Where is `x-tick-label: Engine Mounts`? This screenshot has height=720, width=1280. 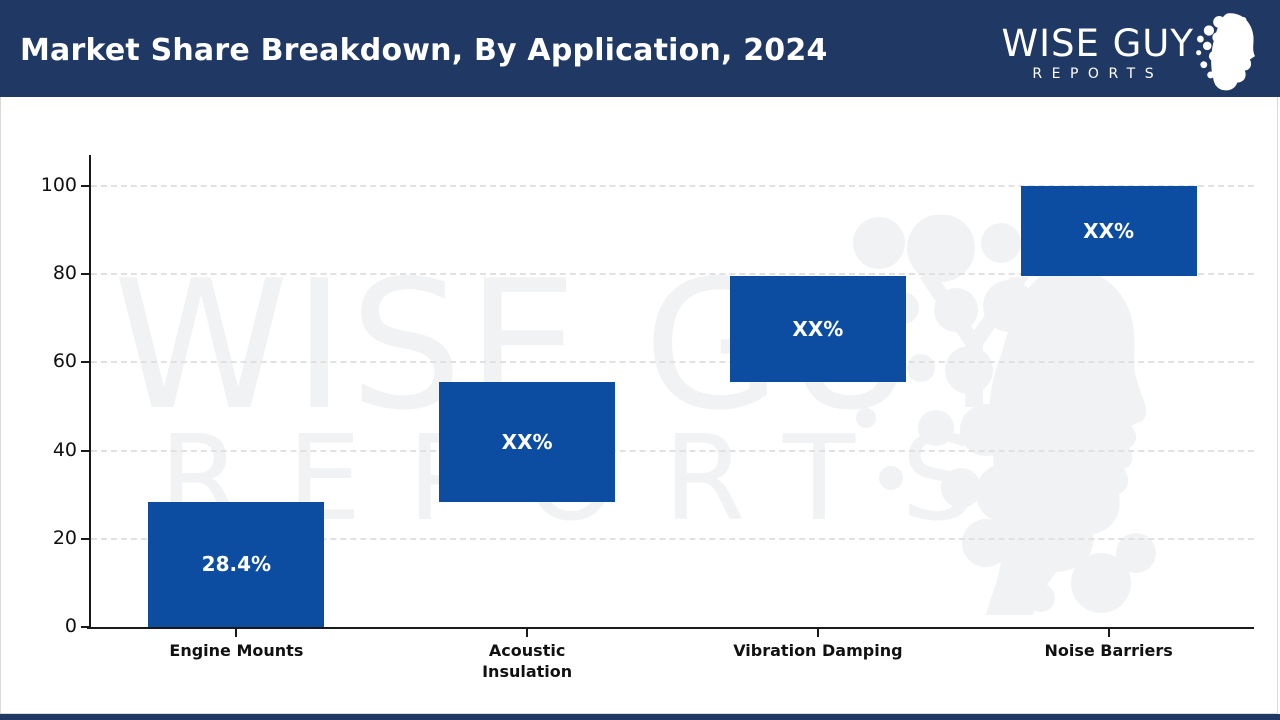 x-tick-label: Engine Mounts is located at coordinates (236, 650).